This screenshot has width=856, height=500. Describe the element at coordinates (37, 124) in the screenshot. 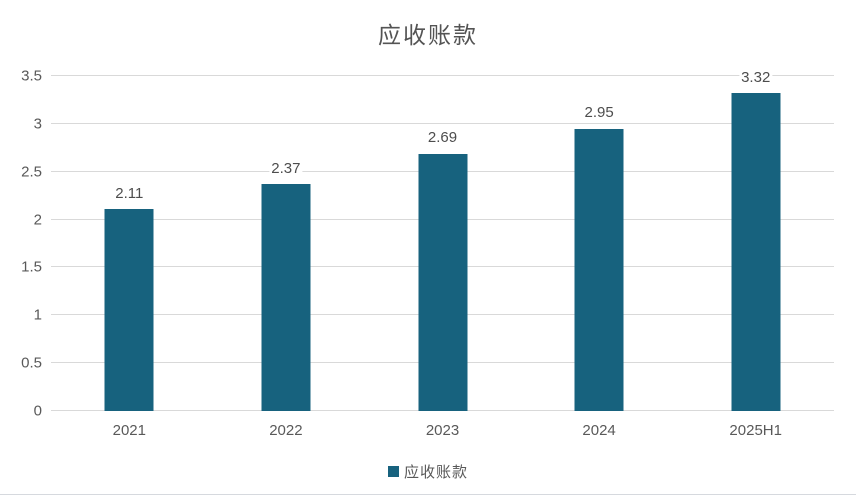

I see `y-tick-label: 3` at that location.